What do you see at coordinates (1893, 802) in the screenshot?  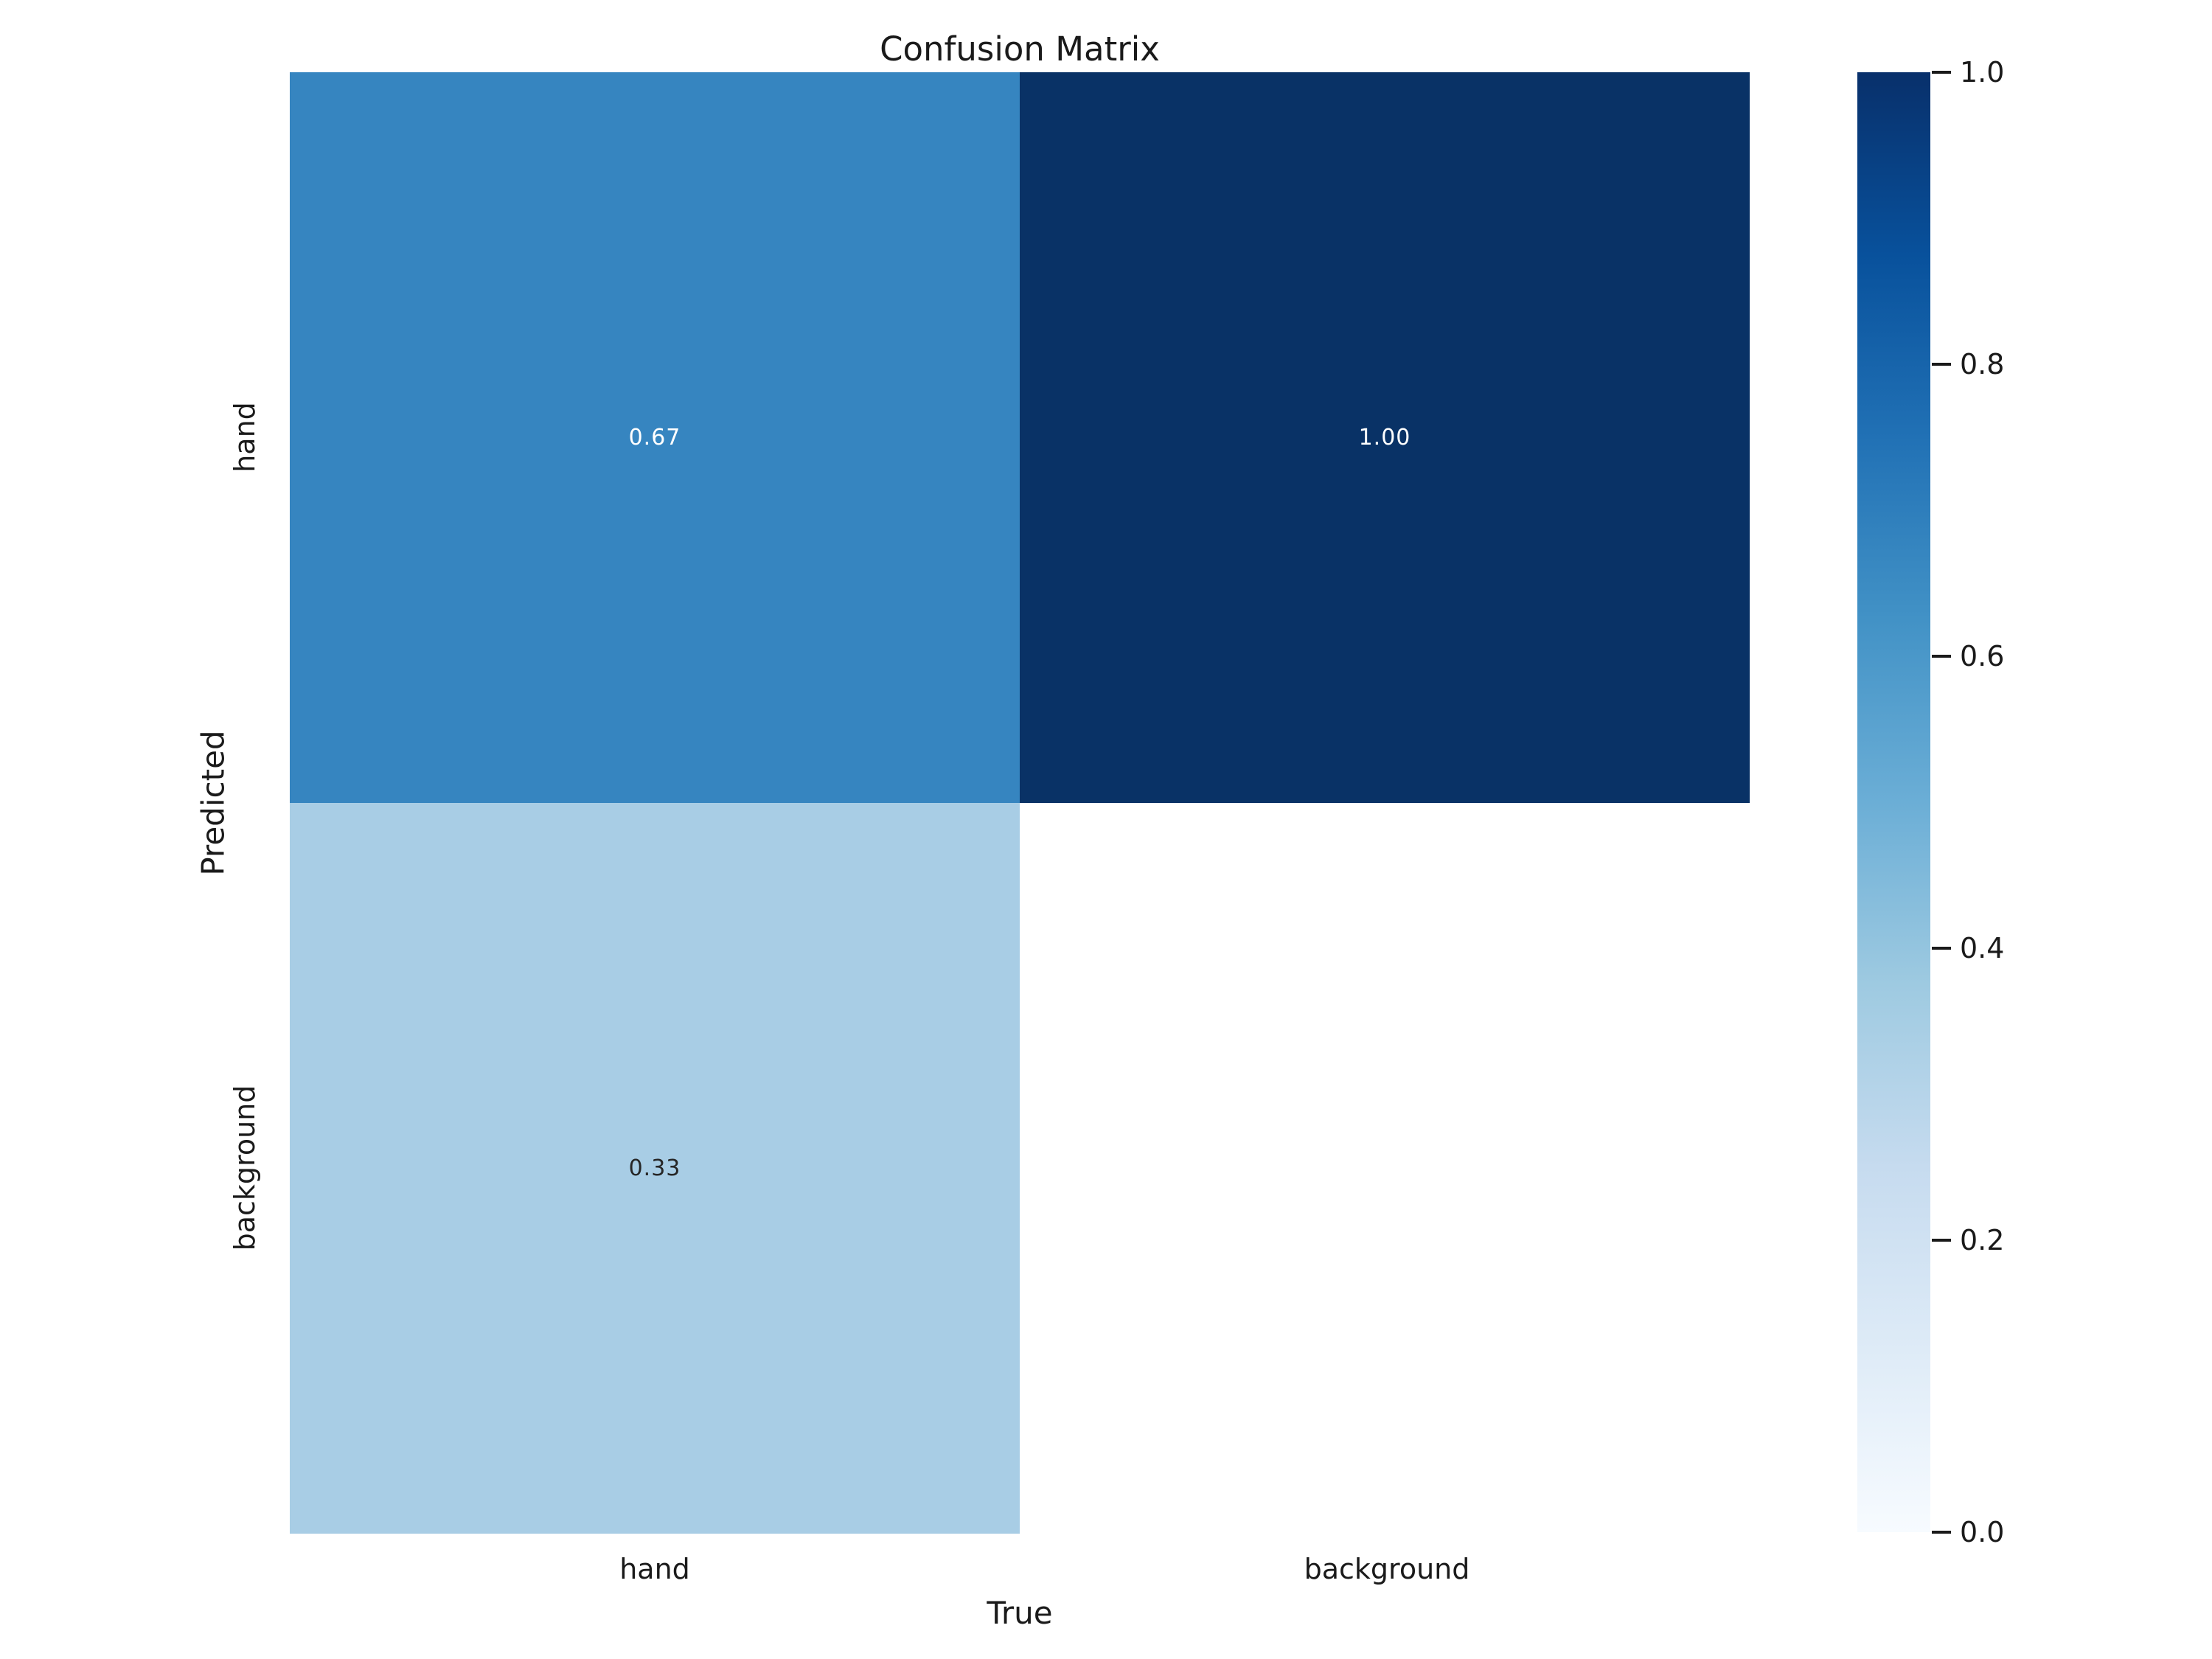 I see `colorbar` at bounding box center [1893, 802].